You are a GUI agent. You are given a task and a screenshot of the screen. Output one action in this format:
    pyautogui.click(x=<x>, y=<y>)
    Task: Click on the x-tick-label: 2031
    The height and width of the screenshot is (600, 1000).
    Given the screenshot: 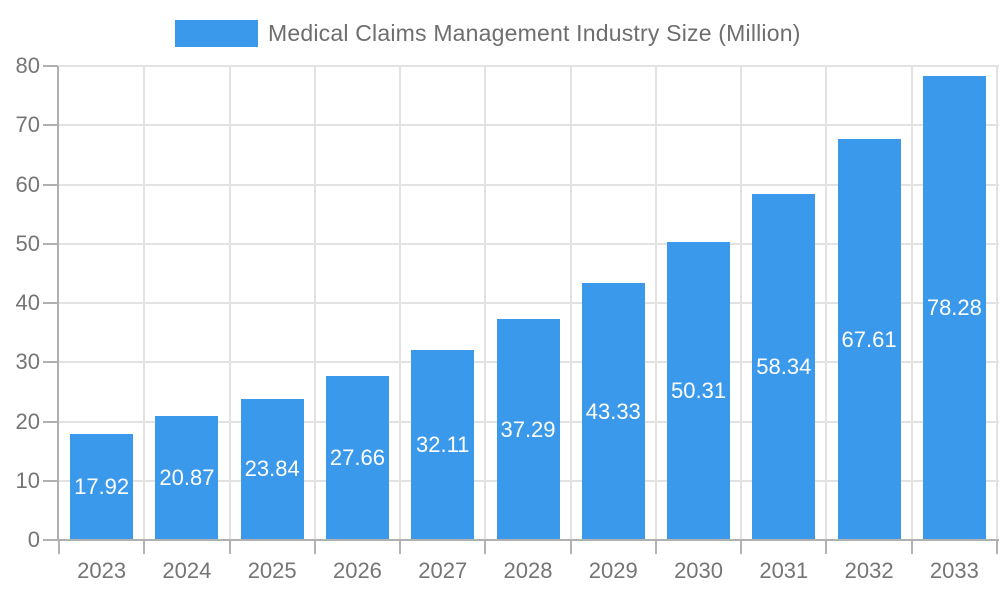 What is the action you would take?
    pyautogui.click(x=784, y=570)
    